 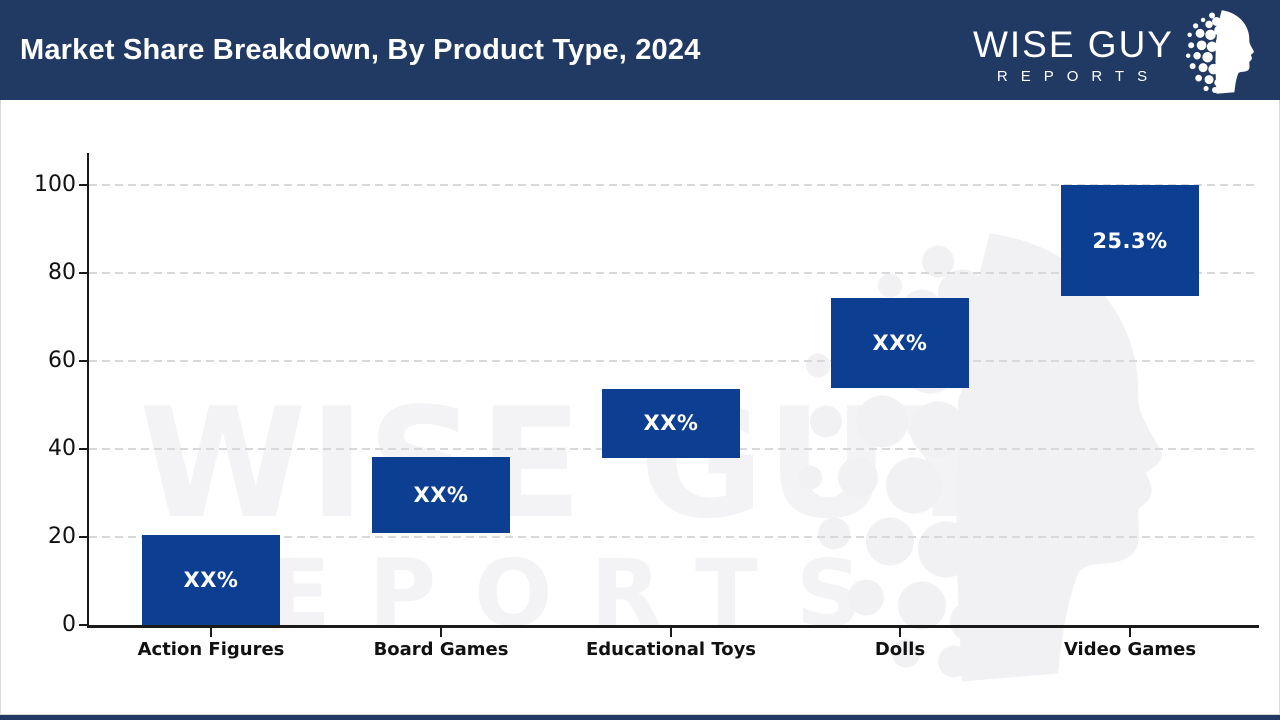 What do you see at coordinates (640, 714) in the screenshot?
I see `footer-divider` at bounding box center [640, 714].